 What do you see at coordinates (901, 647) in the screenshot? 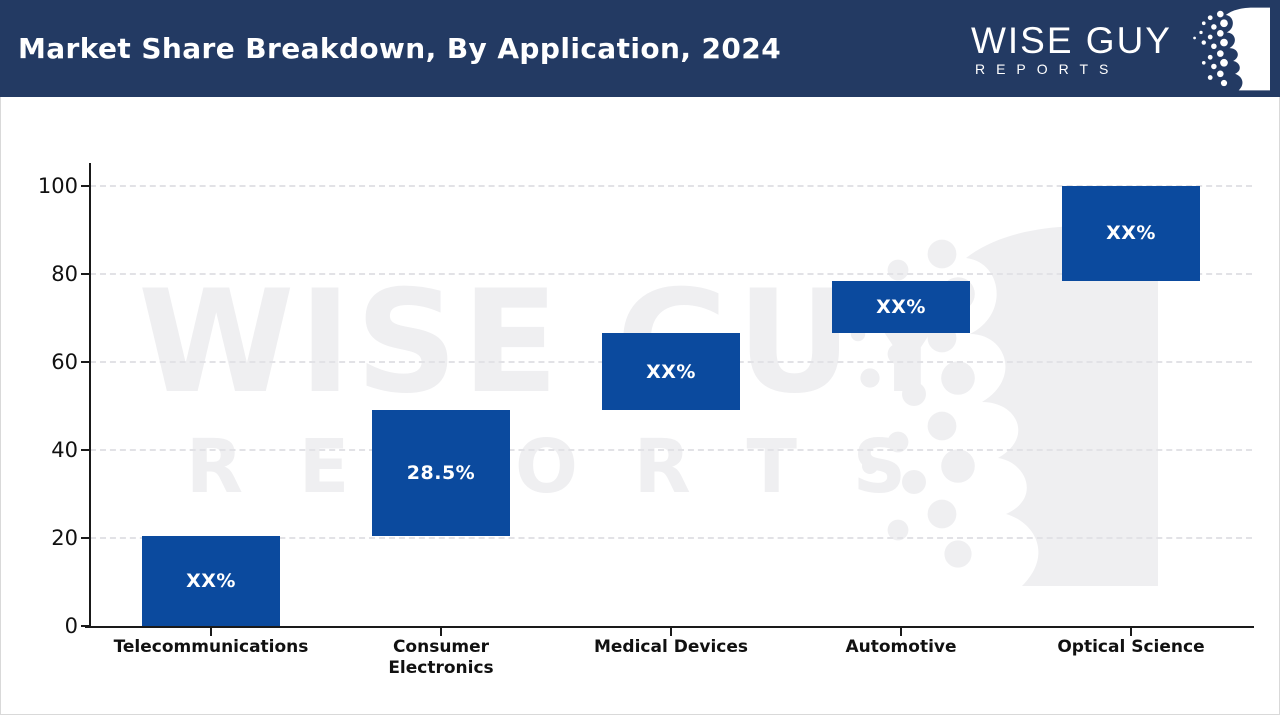
I see `x-category-label-automotive: Automotive` at bounding box center [901, 647].